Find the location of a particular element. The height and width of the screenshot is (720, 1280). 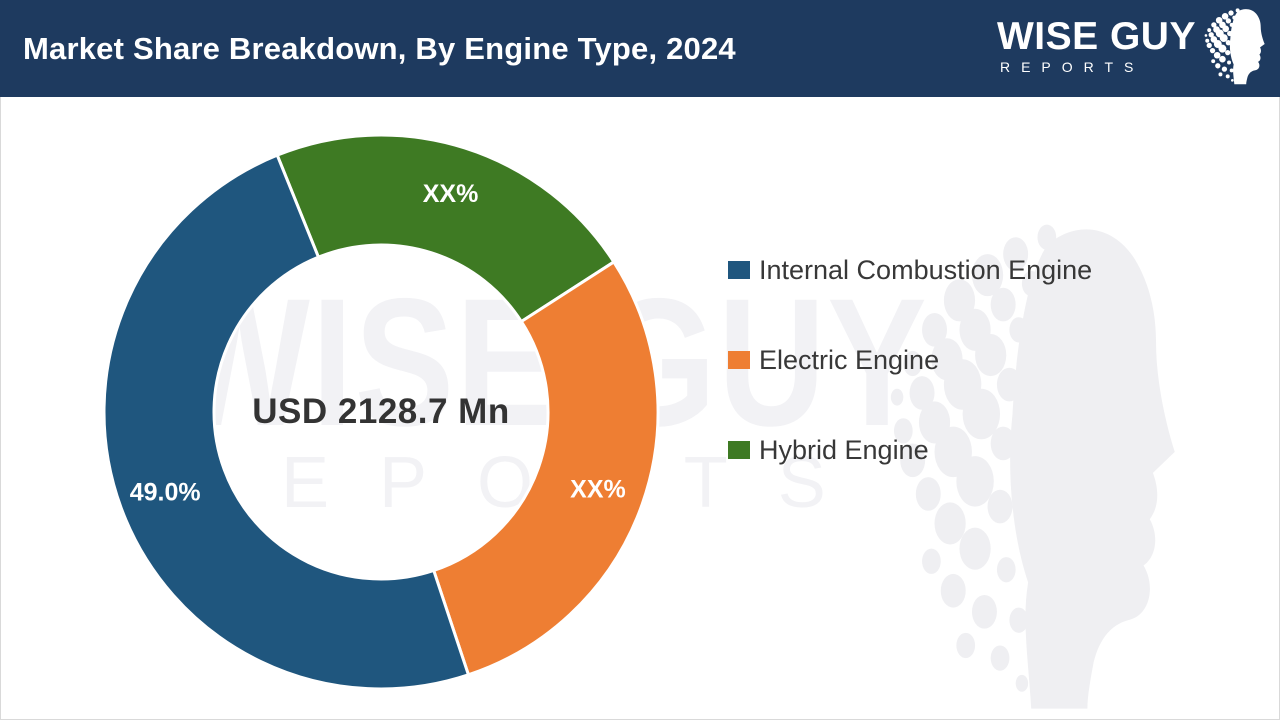

legend-item-electric-engine: Electric Engine is located at coordinates (910, 360).